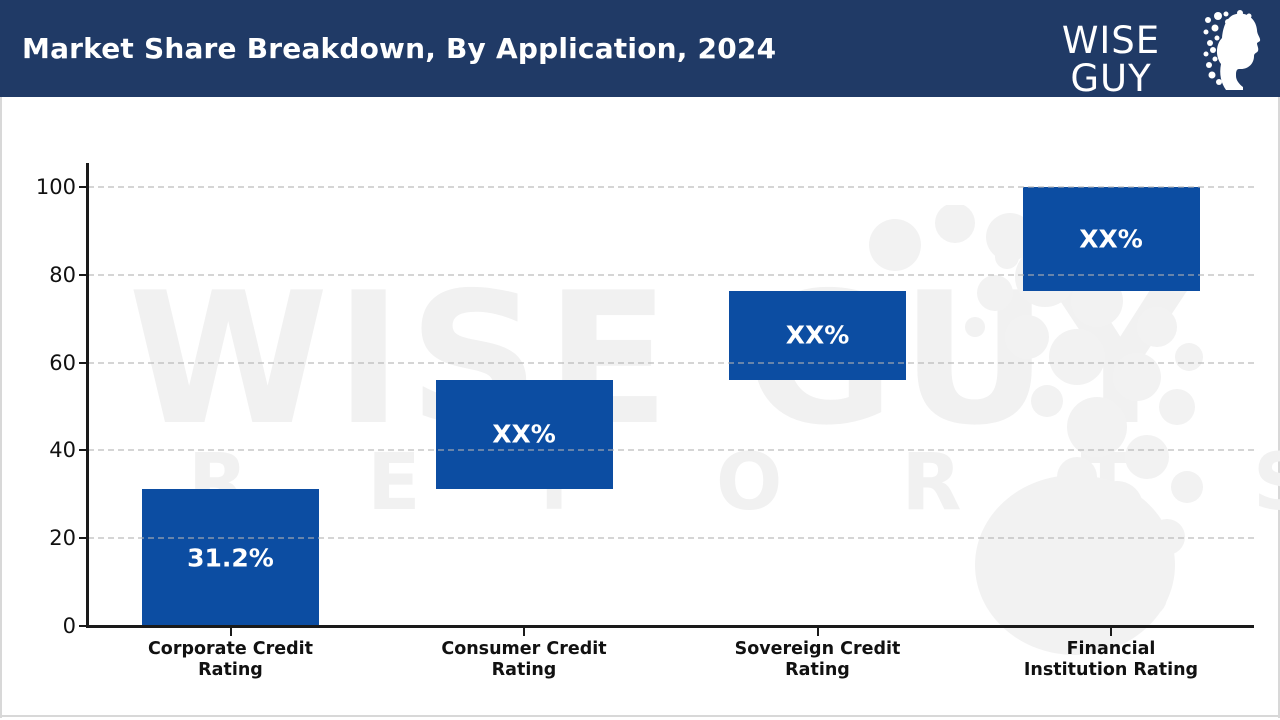 This screenshot has height=720, width=1280. What do you see at coordinates (817, 659) in the screenshot?
I see `x-category-label: Sovereign Credit Rating` at bounding box center [817, 659].